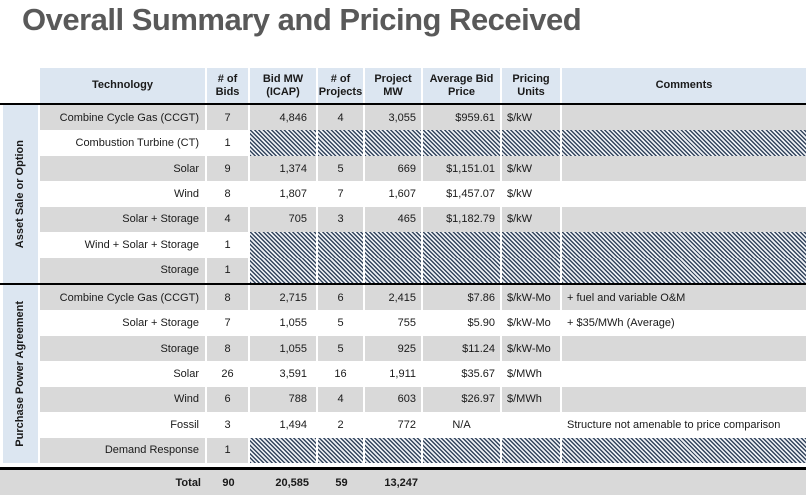  What do you see at coordinates (20, 194) in the screenshot?
I see `section-label-cell: Asset Sale or Option` at bounding box center [20, 194].